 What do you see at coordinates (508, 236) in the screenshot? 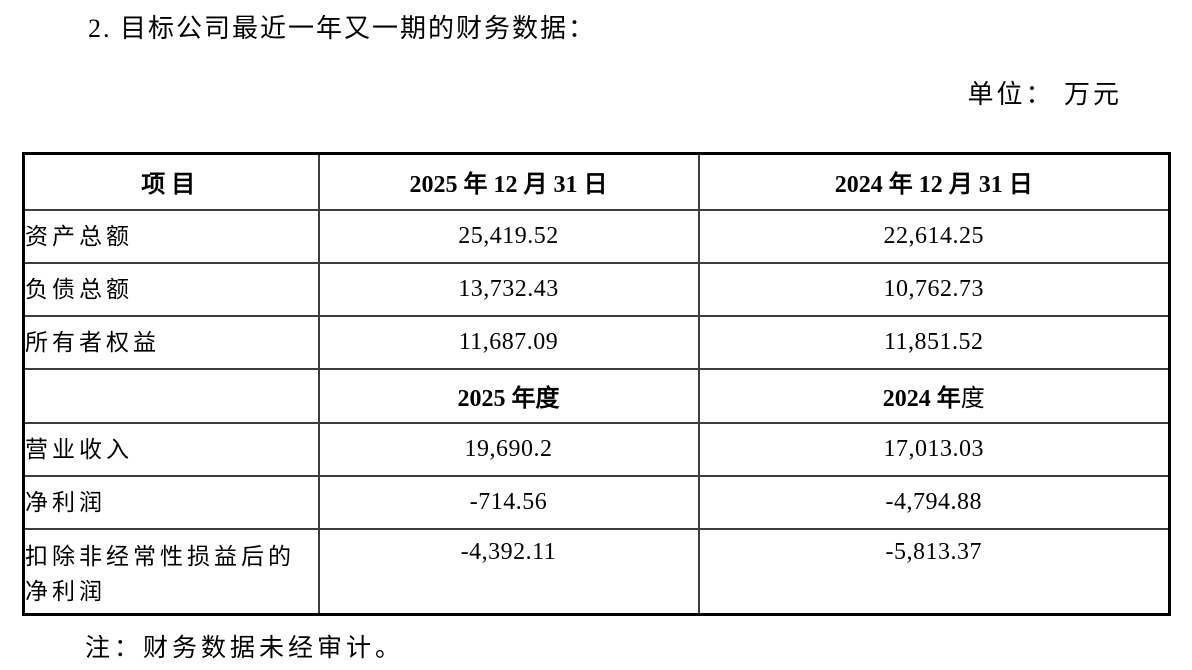
I see `value-2025: 25,419.52` at bounding box center [508, 236].